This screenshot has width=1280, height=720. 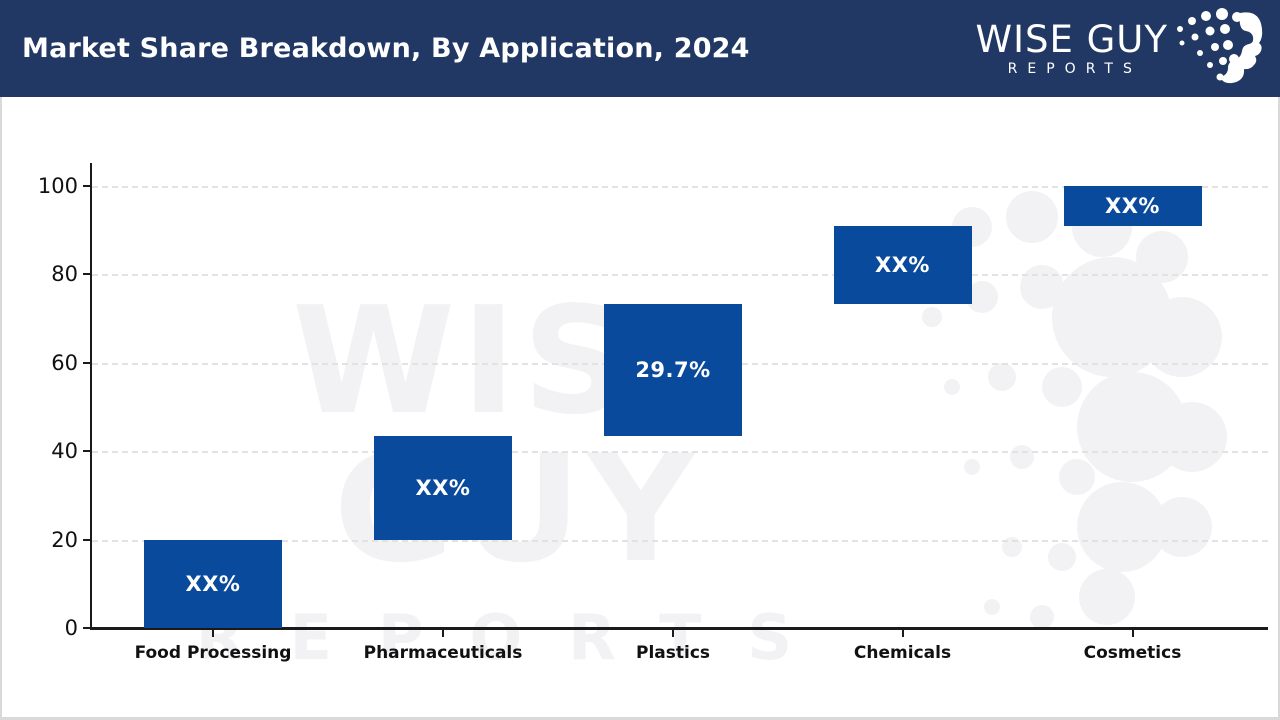 I want to click on y-tick-label-0: 0, so click(x=71, y=628).